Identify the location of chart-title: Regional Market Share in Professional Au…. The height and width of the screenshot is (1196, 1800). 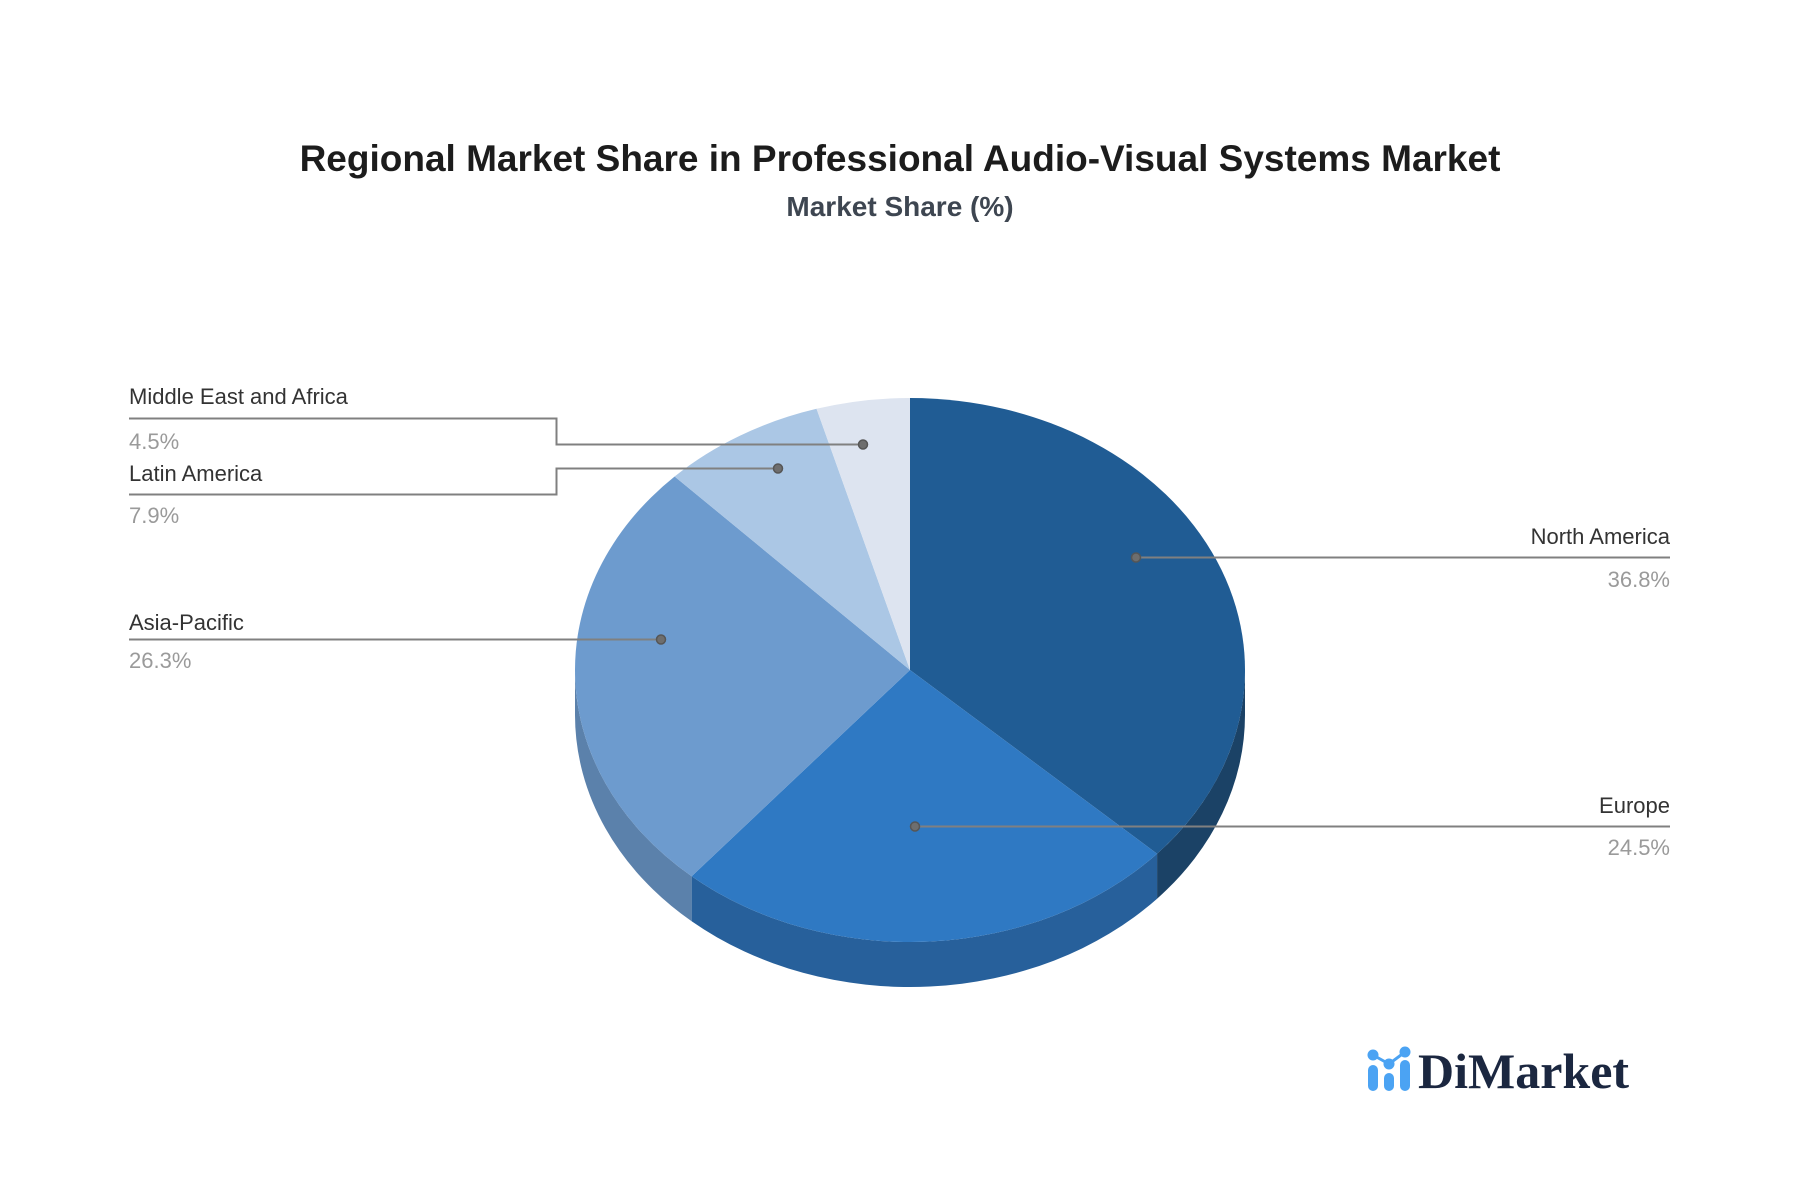
(900, 158).